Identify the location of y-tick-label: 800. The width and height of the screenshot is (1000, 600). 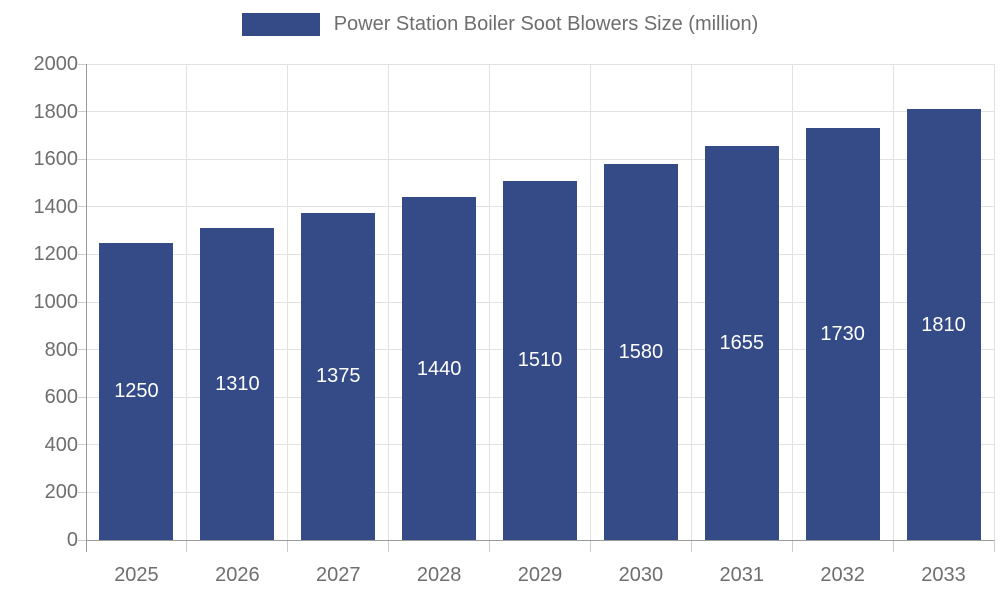
(61, 349).